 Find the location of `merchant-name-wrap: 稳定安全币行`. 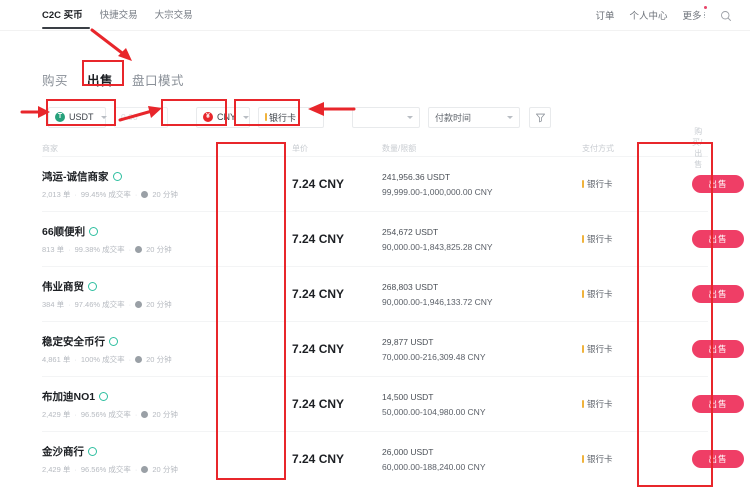

merchant-name-wrap: 稳定安全币行 is located at coordinates (167, 341).